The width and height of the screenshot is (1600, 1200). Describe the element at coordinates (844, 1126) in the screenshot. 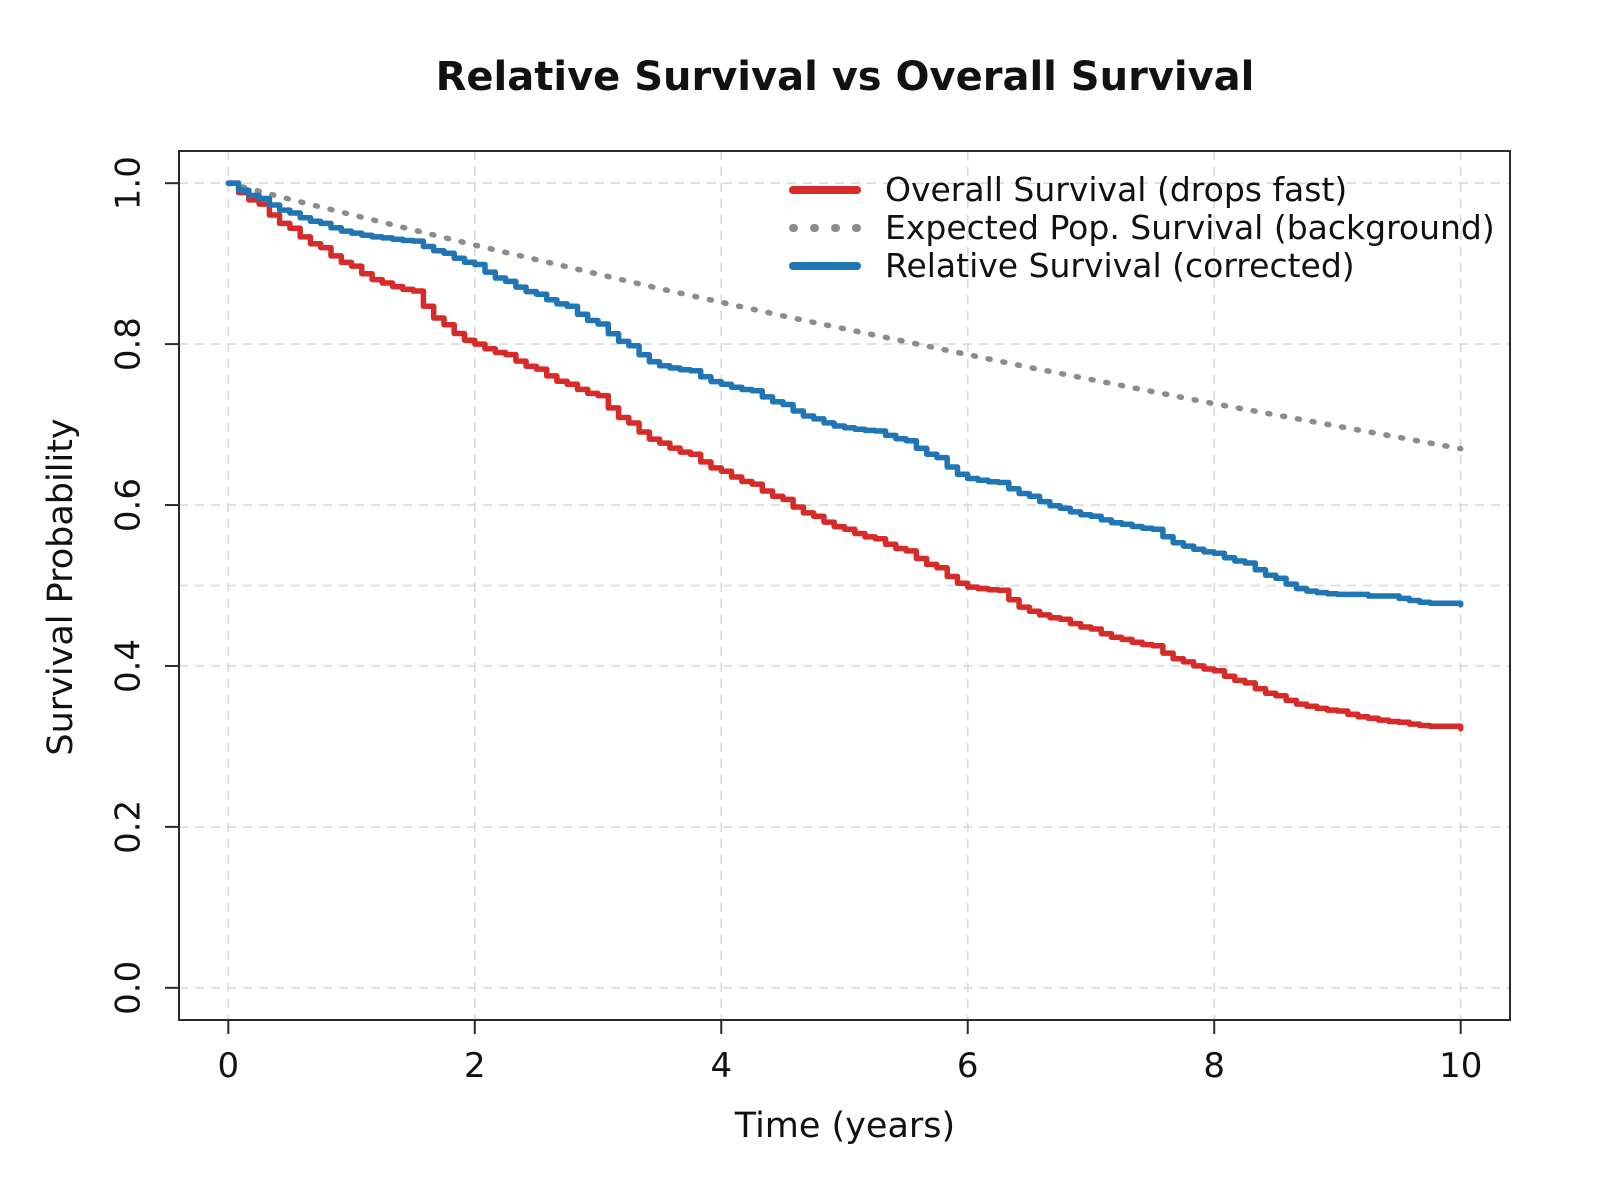

I see `x-axis-label: Time (years)` at that location.